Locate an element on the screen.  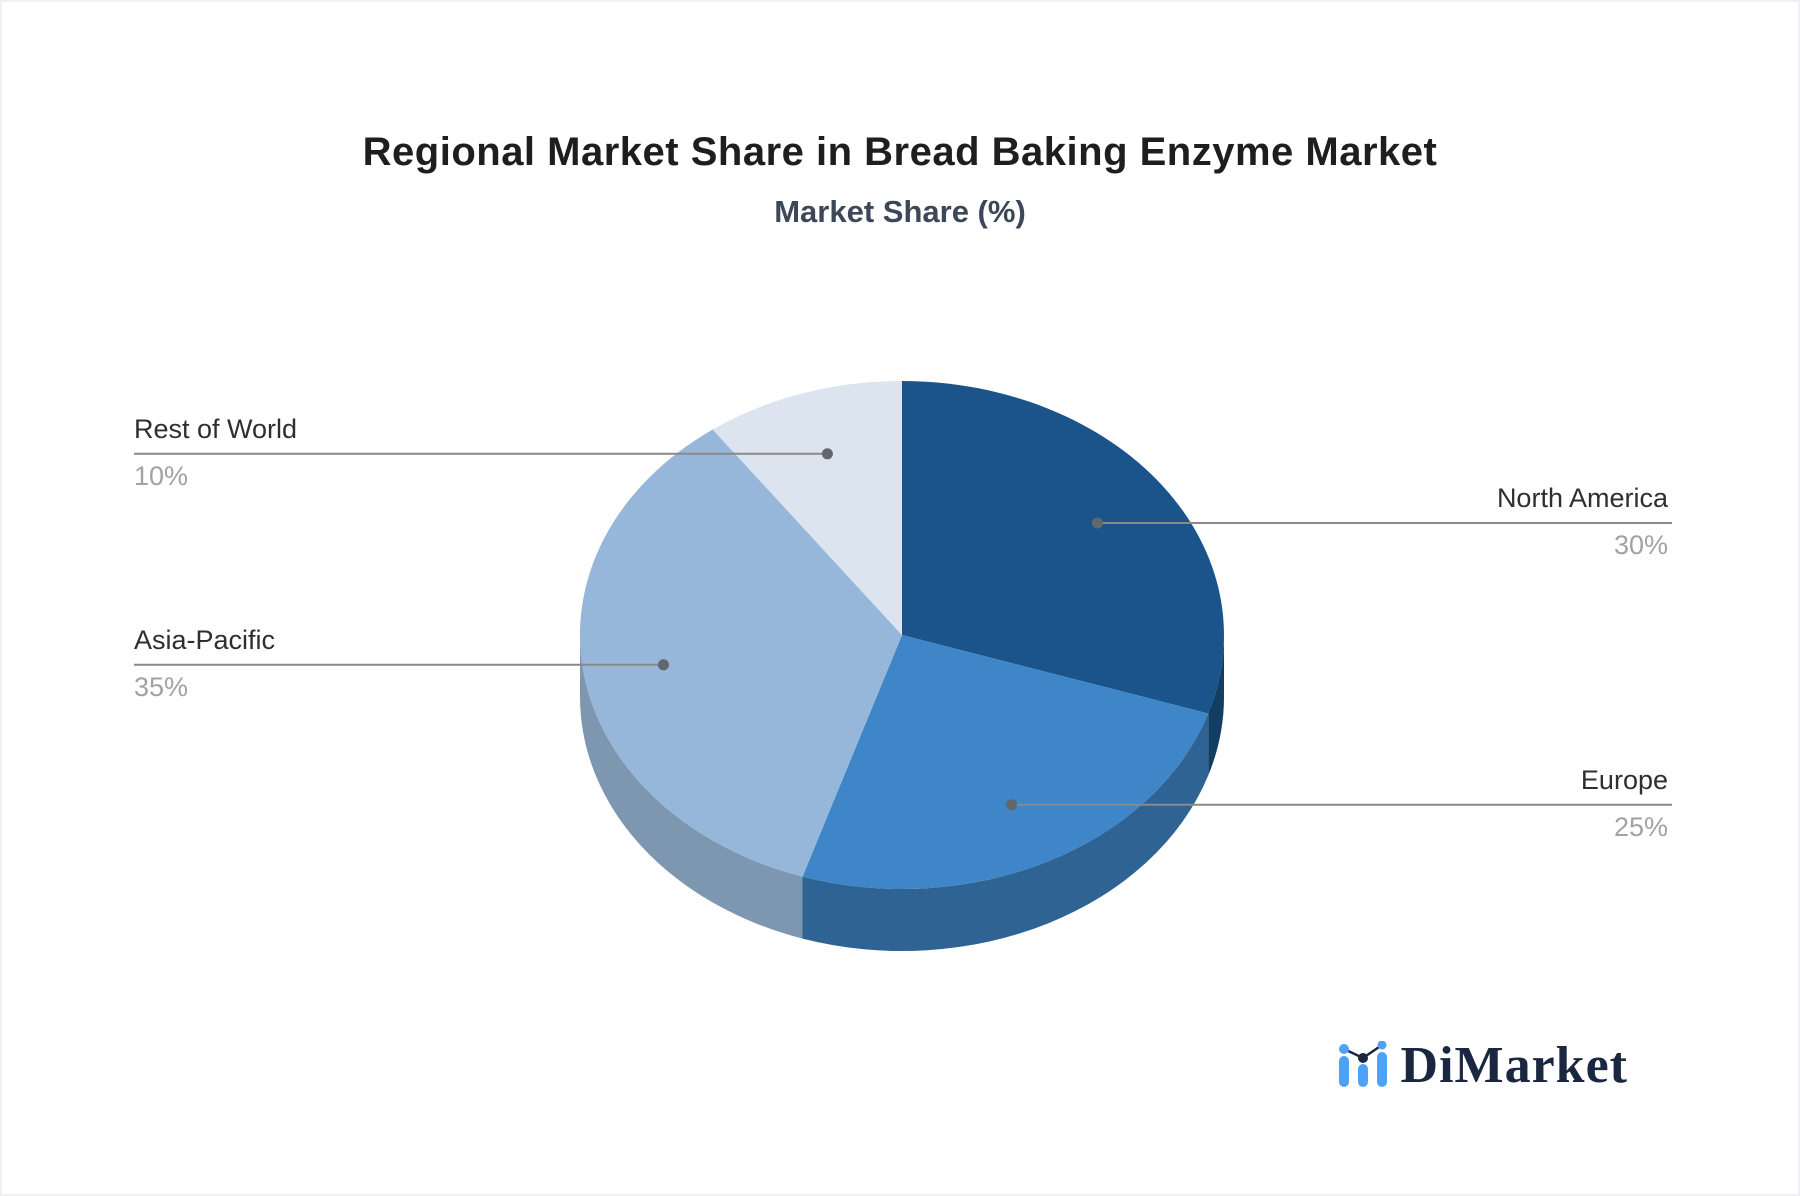
pie-slice-north-america is located at coordinates (1063, 547).